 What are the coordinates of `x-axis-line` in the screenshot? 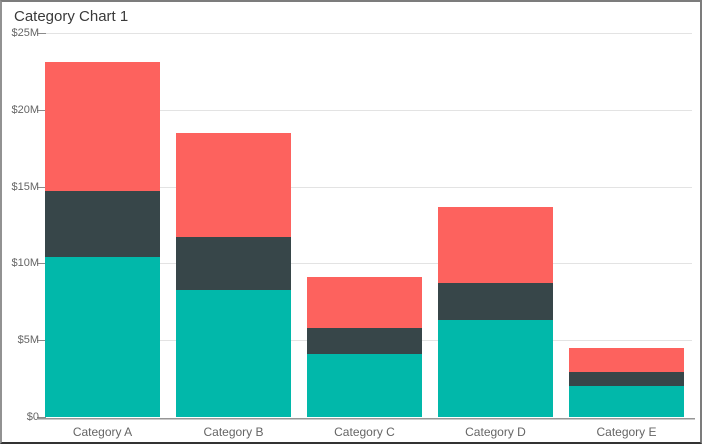 It's located at (366, 419).